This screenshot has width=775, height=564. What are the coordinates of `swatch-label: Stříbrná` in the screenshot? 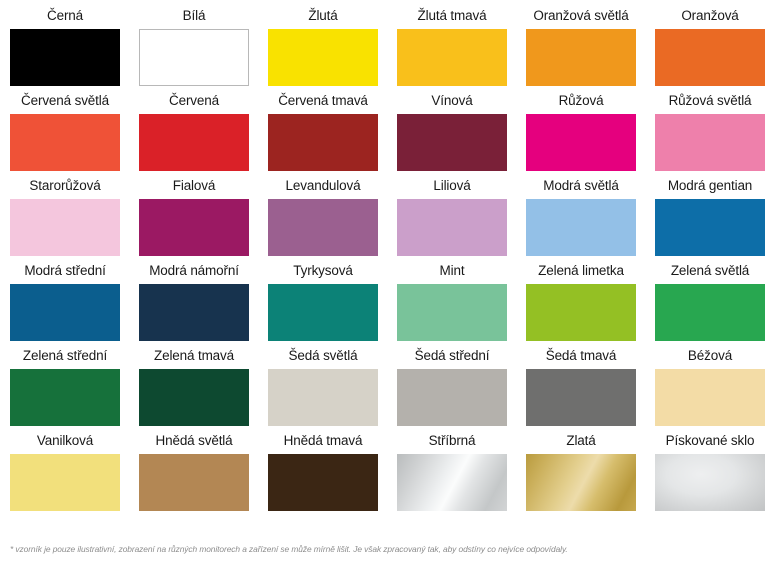 It's located at (452, 440).